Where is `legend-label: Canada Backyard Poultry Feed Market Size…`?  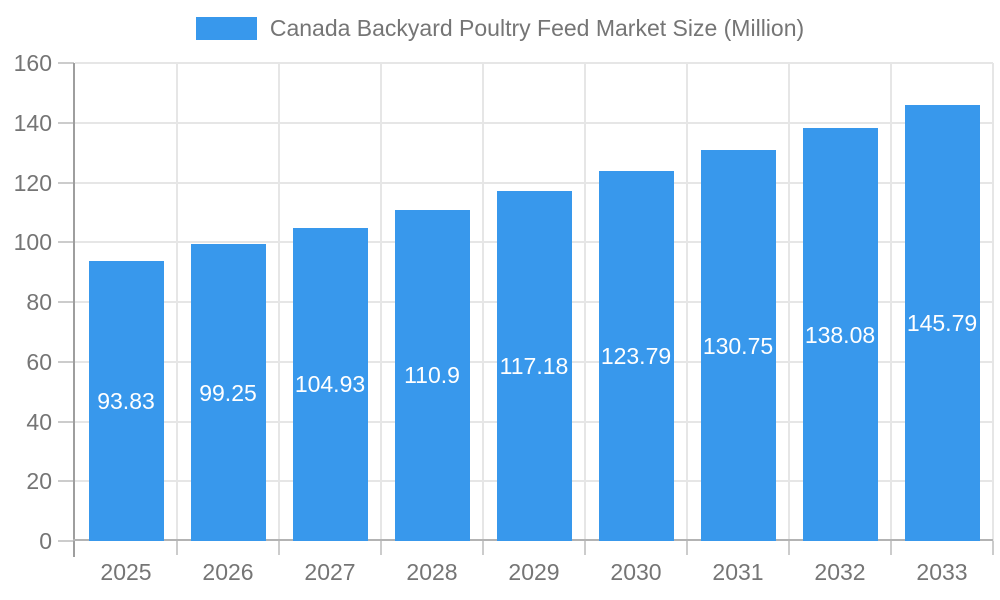 legend-label: Canada Backyard Poultry Feed Market Size… is located at coordinates (537, 28).